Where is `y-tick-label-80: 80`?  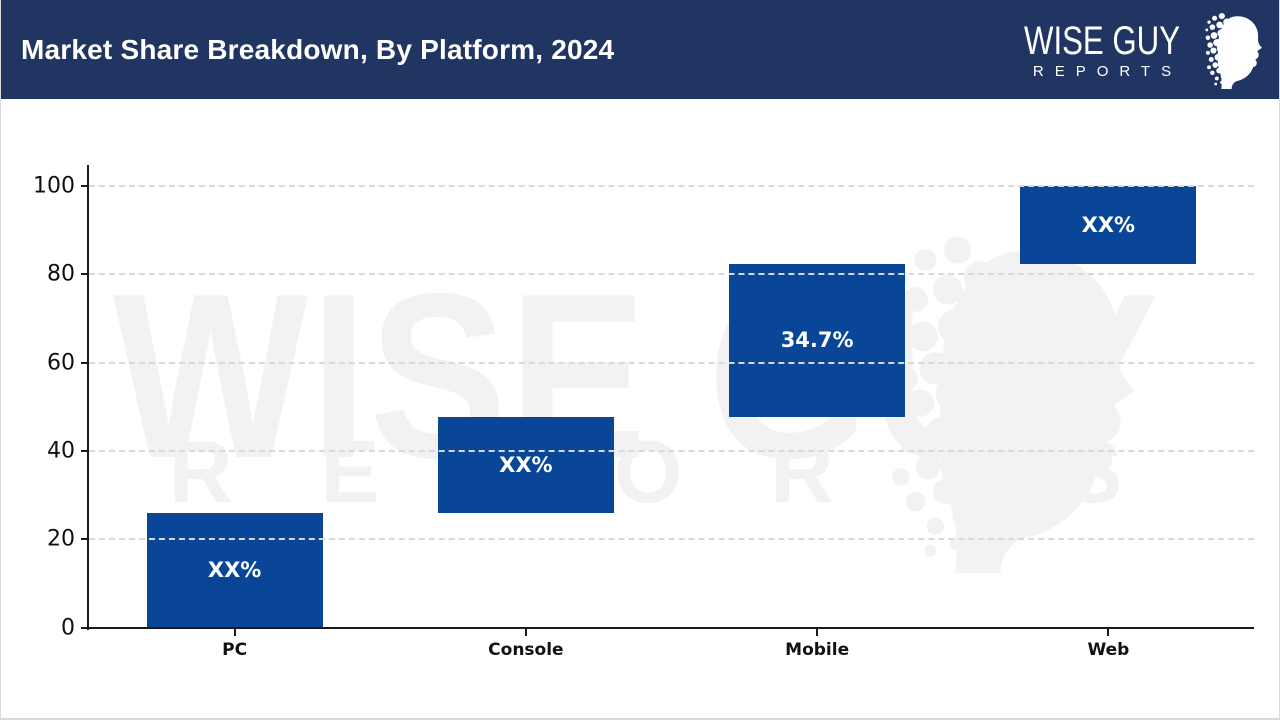 y-tick-label-80: 80 is located at coordinates (61, 274).